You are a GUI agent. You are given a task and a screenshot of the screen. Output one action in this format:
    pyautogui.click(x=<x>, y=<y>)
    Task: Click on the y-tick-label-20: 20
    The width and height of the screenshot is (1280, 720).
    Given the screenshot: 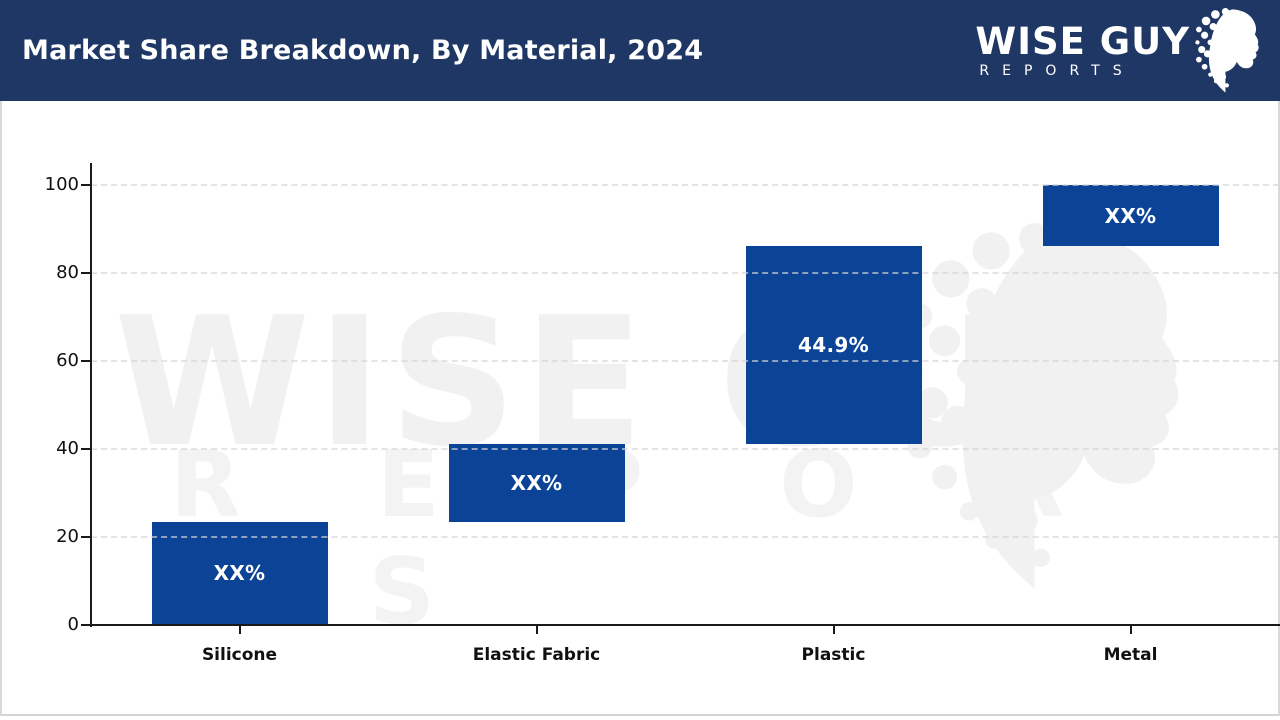 What is the action you would take?
    pyautogui.click(x=67, y=536)
    